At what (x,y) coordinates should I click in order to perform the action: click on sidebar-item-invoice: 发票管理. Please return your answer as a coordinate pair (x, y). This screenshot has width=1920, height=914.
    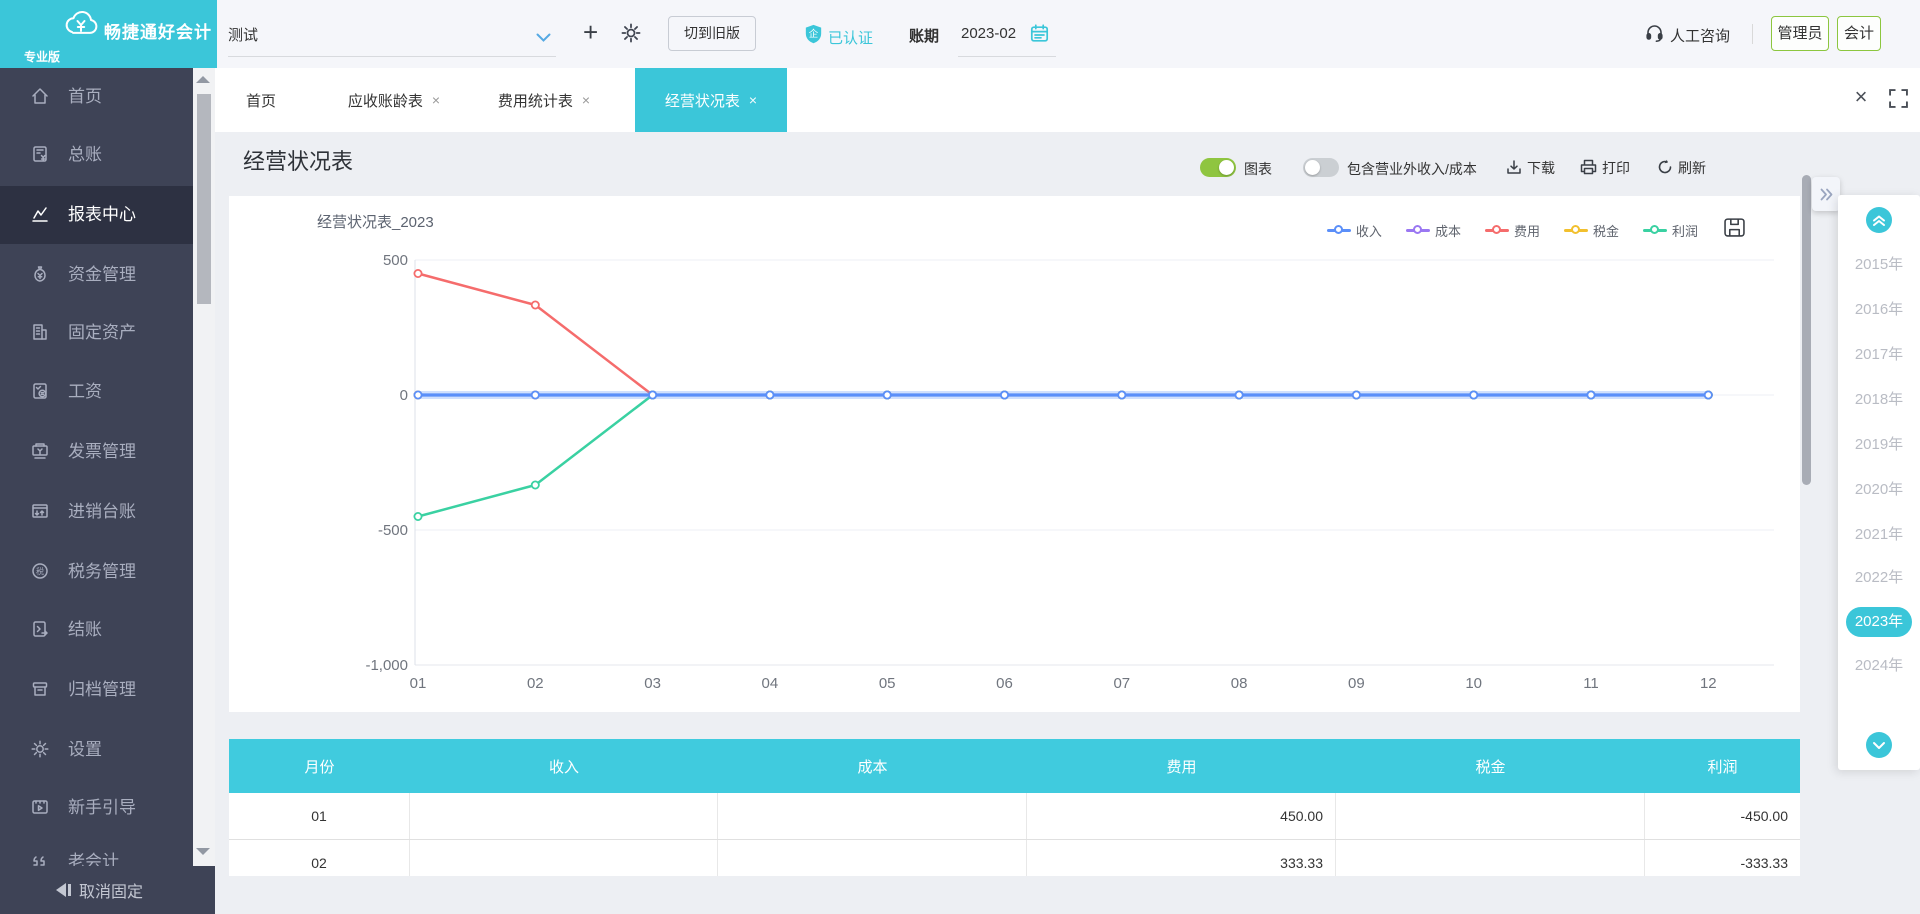
    Looking at the image, I should click on (96, 452).